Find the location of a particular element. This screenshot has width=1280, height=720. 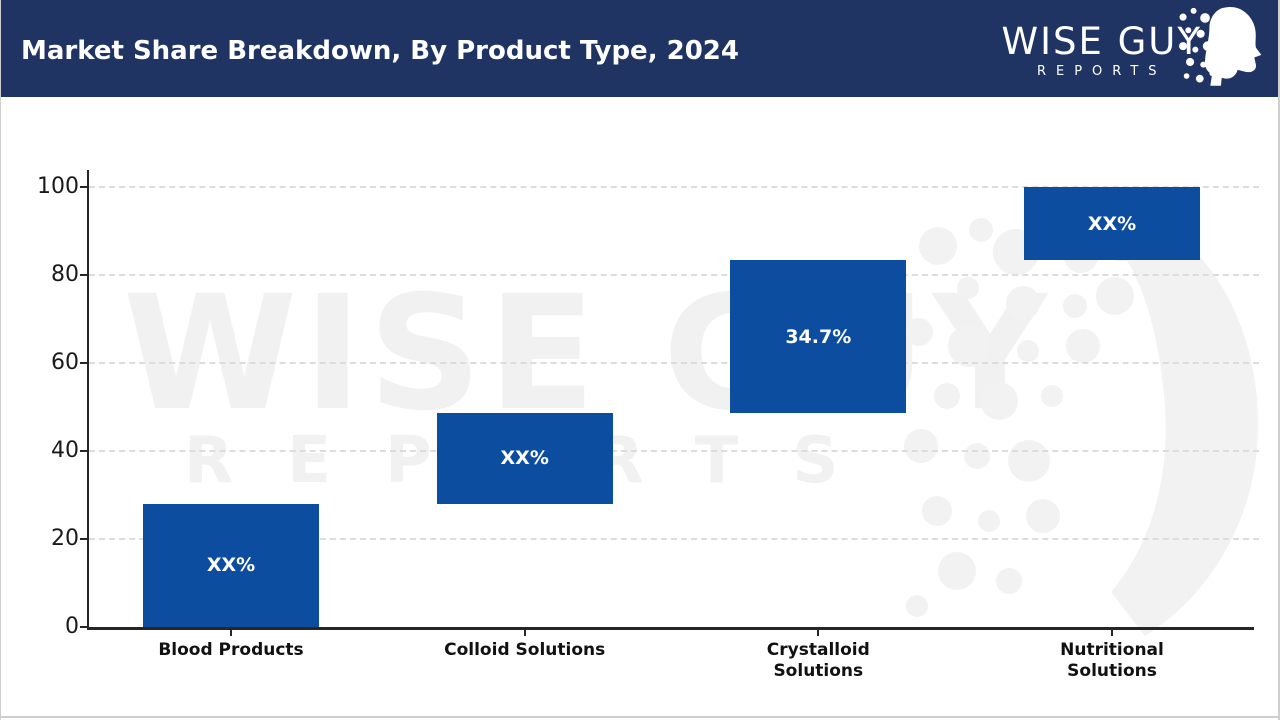

y-tick-label-80: 80 is located at coordinates (65, 274).